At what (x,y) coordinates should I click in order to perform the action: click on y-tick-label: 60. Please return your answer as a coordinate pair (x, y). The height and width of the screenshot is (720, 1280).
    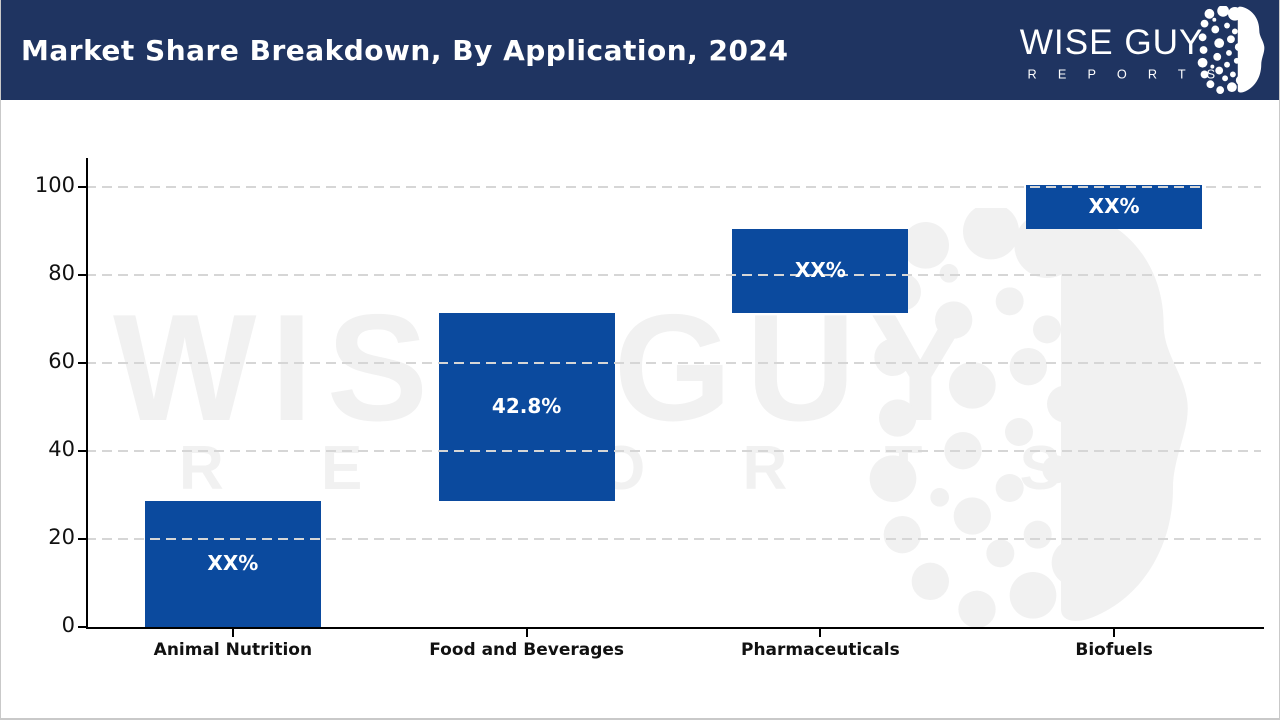
    Looking at the image, I should click on (61, 361).